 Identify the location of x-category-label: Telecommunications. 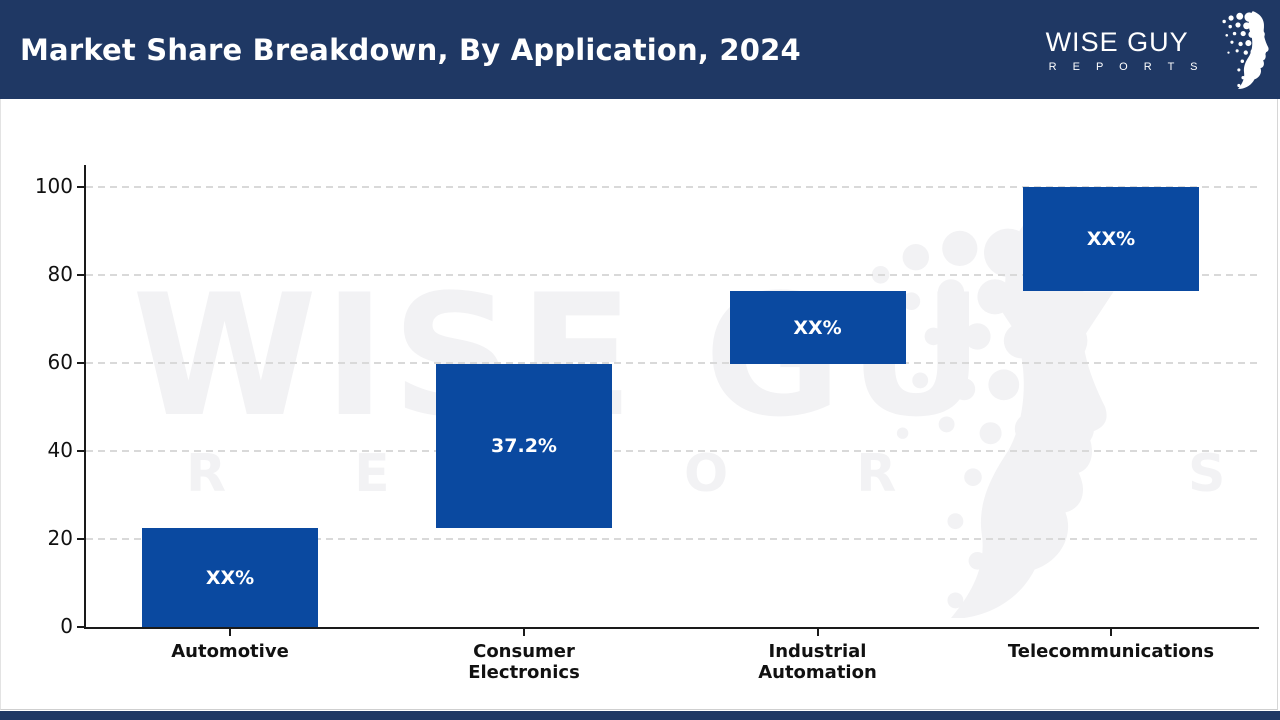
(1111, 651).